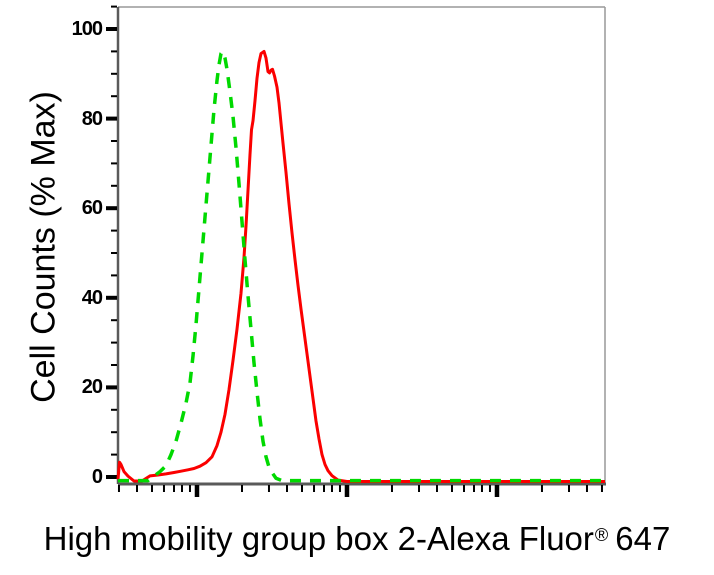 The image size is (714, 575). I want to click on registered-trademark-icon: ®, so click(601, 534).